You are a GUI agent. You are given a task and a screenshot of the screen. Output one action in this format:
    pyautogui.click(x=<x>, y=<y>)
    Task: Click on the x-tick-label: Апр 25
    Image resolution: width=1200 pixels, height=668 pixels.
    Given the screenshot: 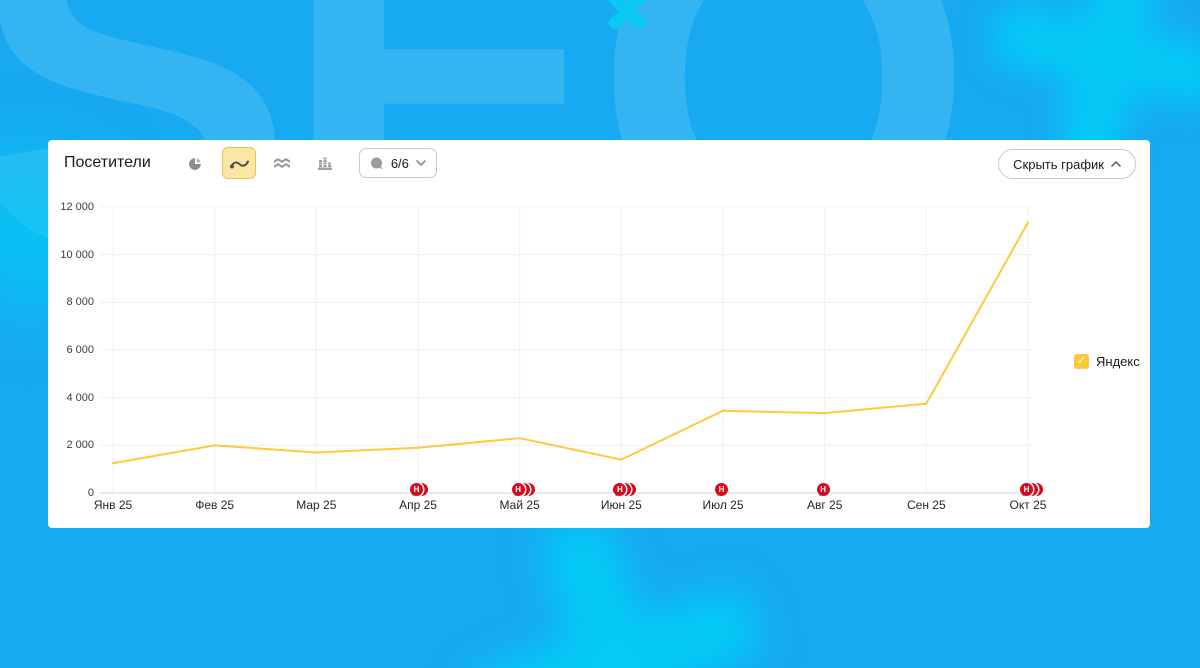 What is the action you would take?
    pyautogui.click(x=418, y=505)
    